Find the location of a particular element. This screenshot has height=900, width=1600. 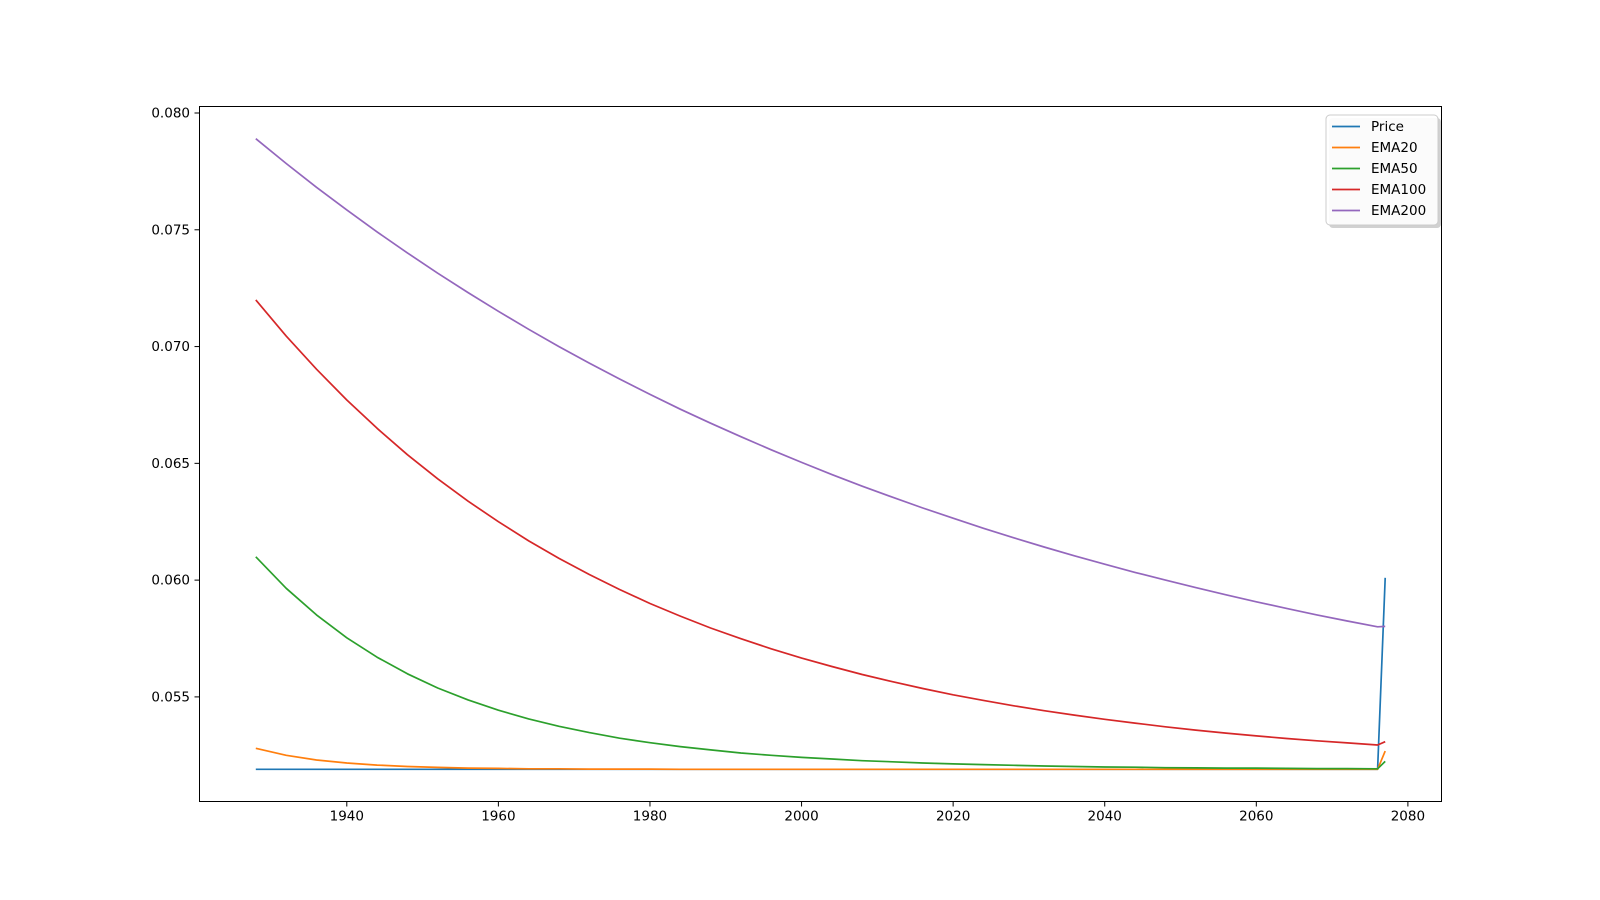

legend-entry-ema200: EMA200 is located at coordinates (1379, 211).